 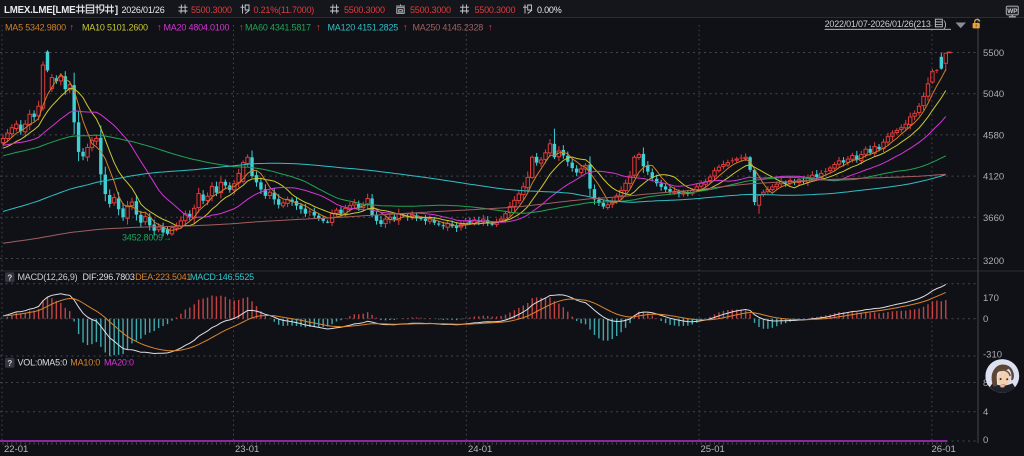 What do you see at coordinates (163, 277) in the screenshot?
I see `svg-text: DEA:223.5041` at bounding box center [163, 277].